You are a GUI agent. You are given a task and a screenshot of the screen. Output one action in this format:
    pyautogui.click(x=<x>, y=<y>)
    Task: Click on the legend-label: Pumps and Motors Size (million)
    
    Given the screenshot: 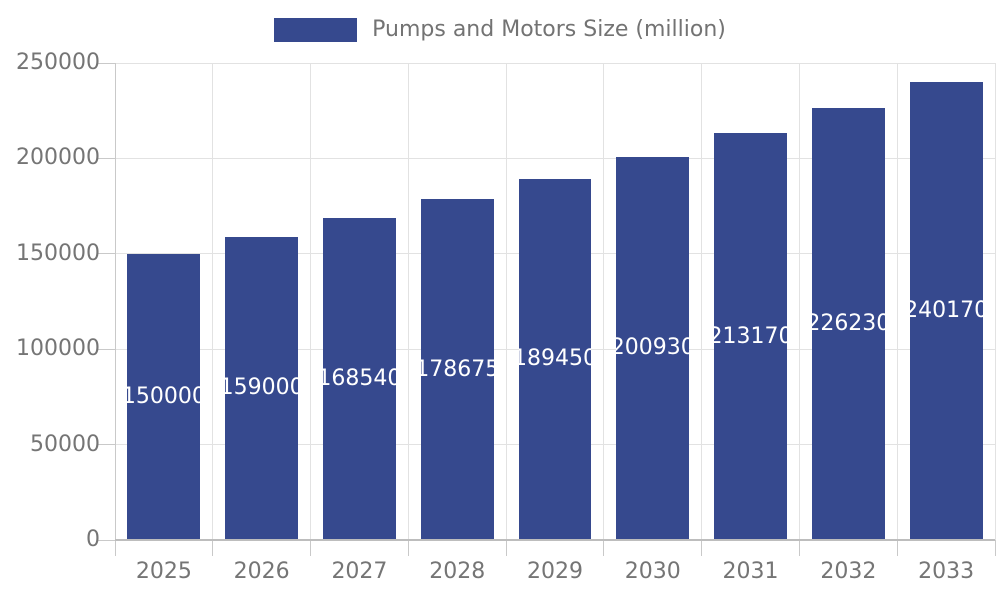 What is the action you would take?
    pyautogui.click(x=549, y=29)
    